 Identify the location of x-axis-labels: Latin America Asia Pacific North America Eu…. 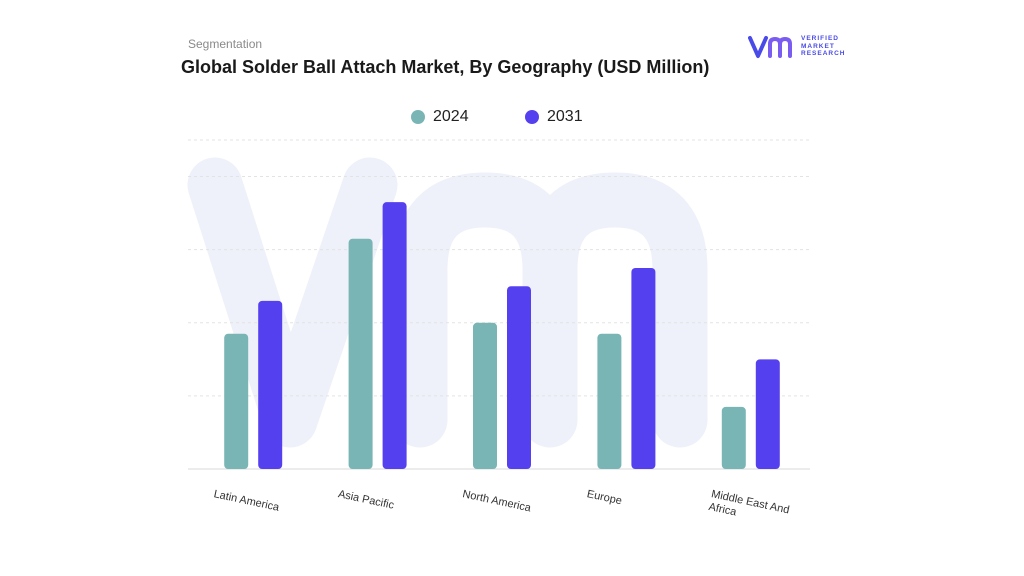
(502, 508).